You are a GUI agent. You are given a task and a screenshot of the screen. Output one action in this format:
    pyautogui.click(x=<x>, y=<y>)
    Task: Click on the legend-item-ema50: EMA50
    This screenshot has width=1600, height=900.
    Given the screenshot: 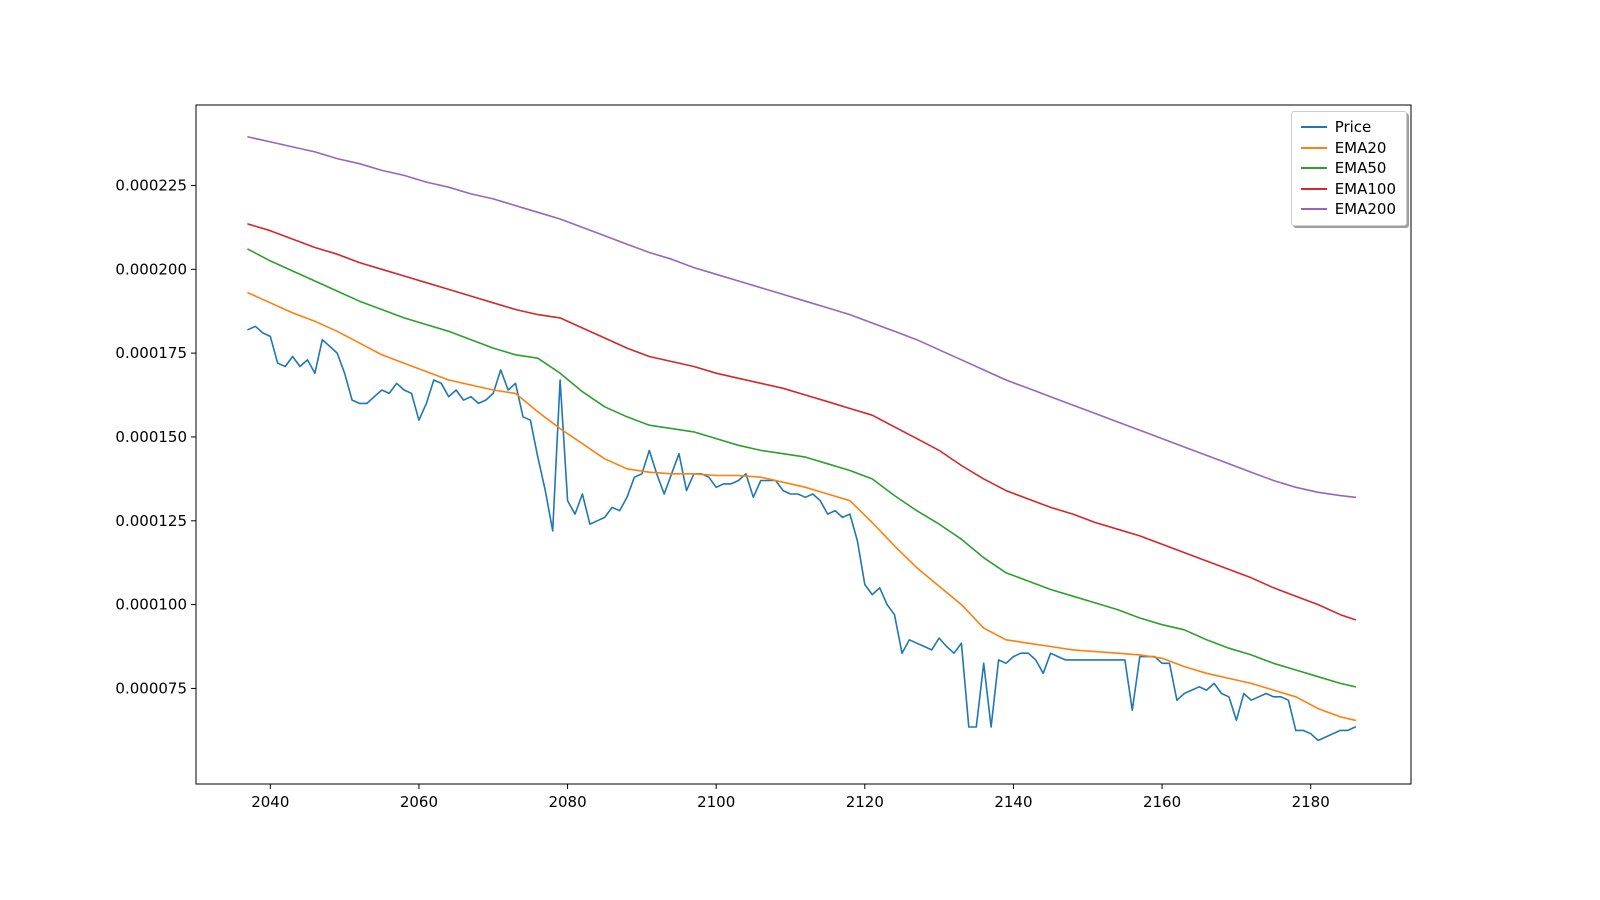 What is the action you would take?
    pyautogui.click(x=1348, y=168)
    